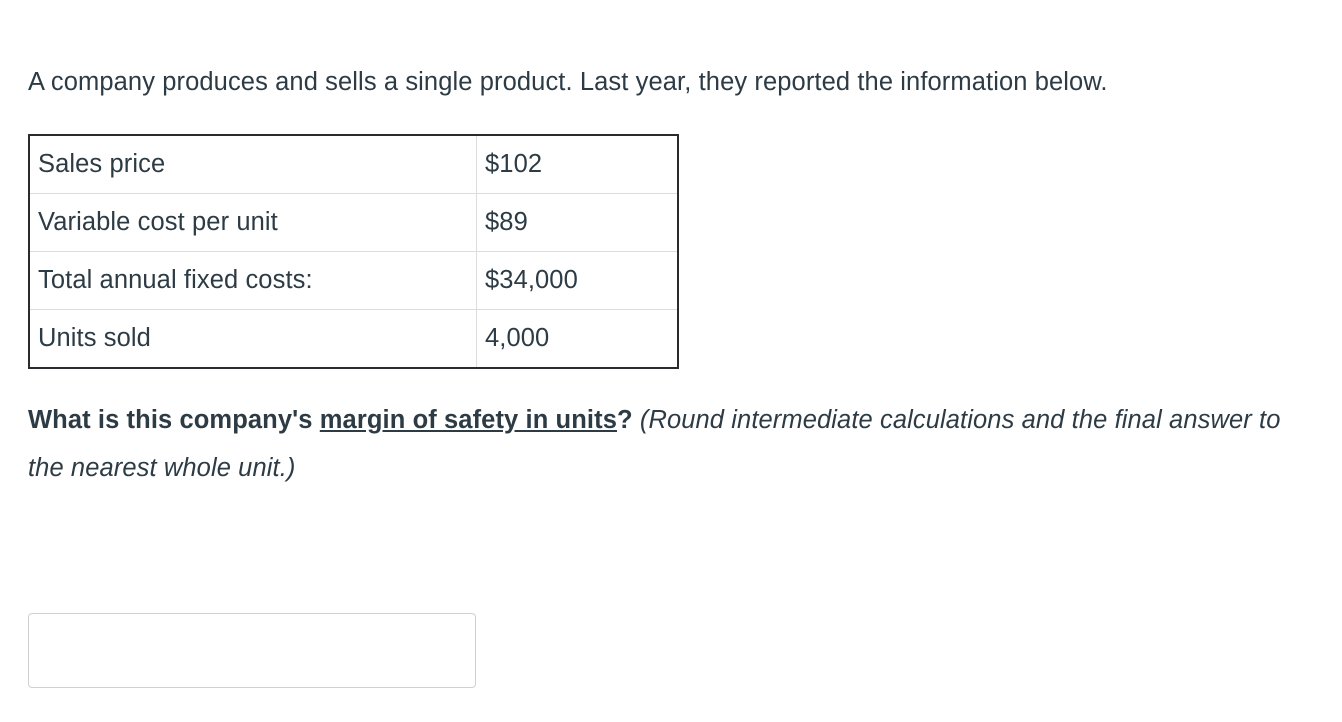 The width and height of the screenshot is (1342, 722). I want to click on table-cell-value: $34,000, so click(577, 280).